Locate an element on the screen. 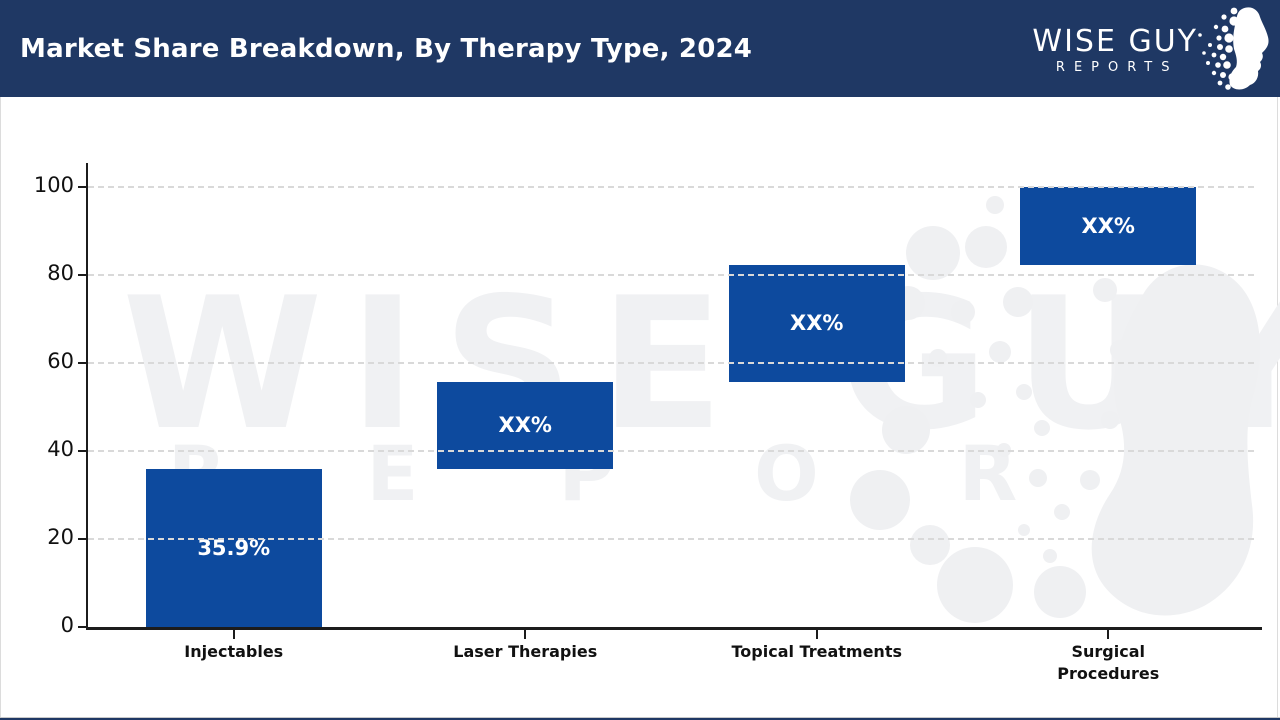 The image size is (1280, 720). brand-subname: REPORTS is located at coordinates (1117, 67).